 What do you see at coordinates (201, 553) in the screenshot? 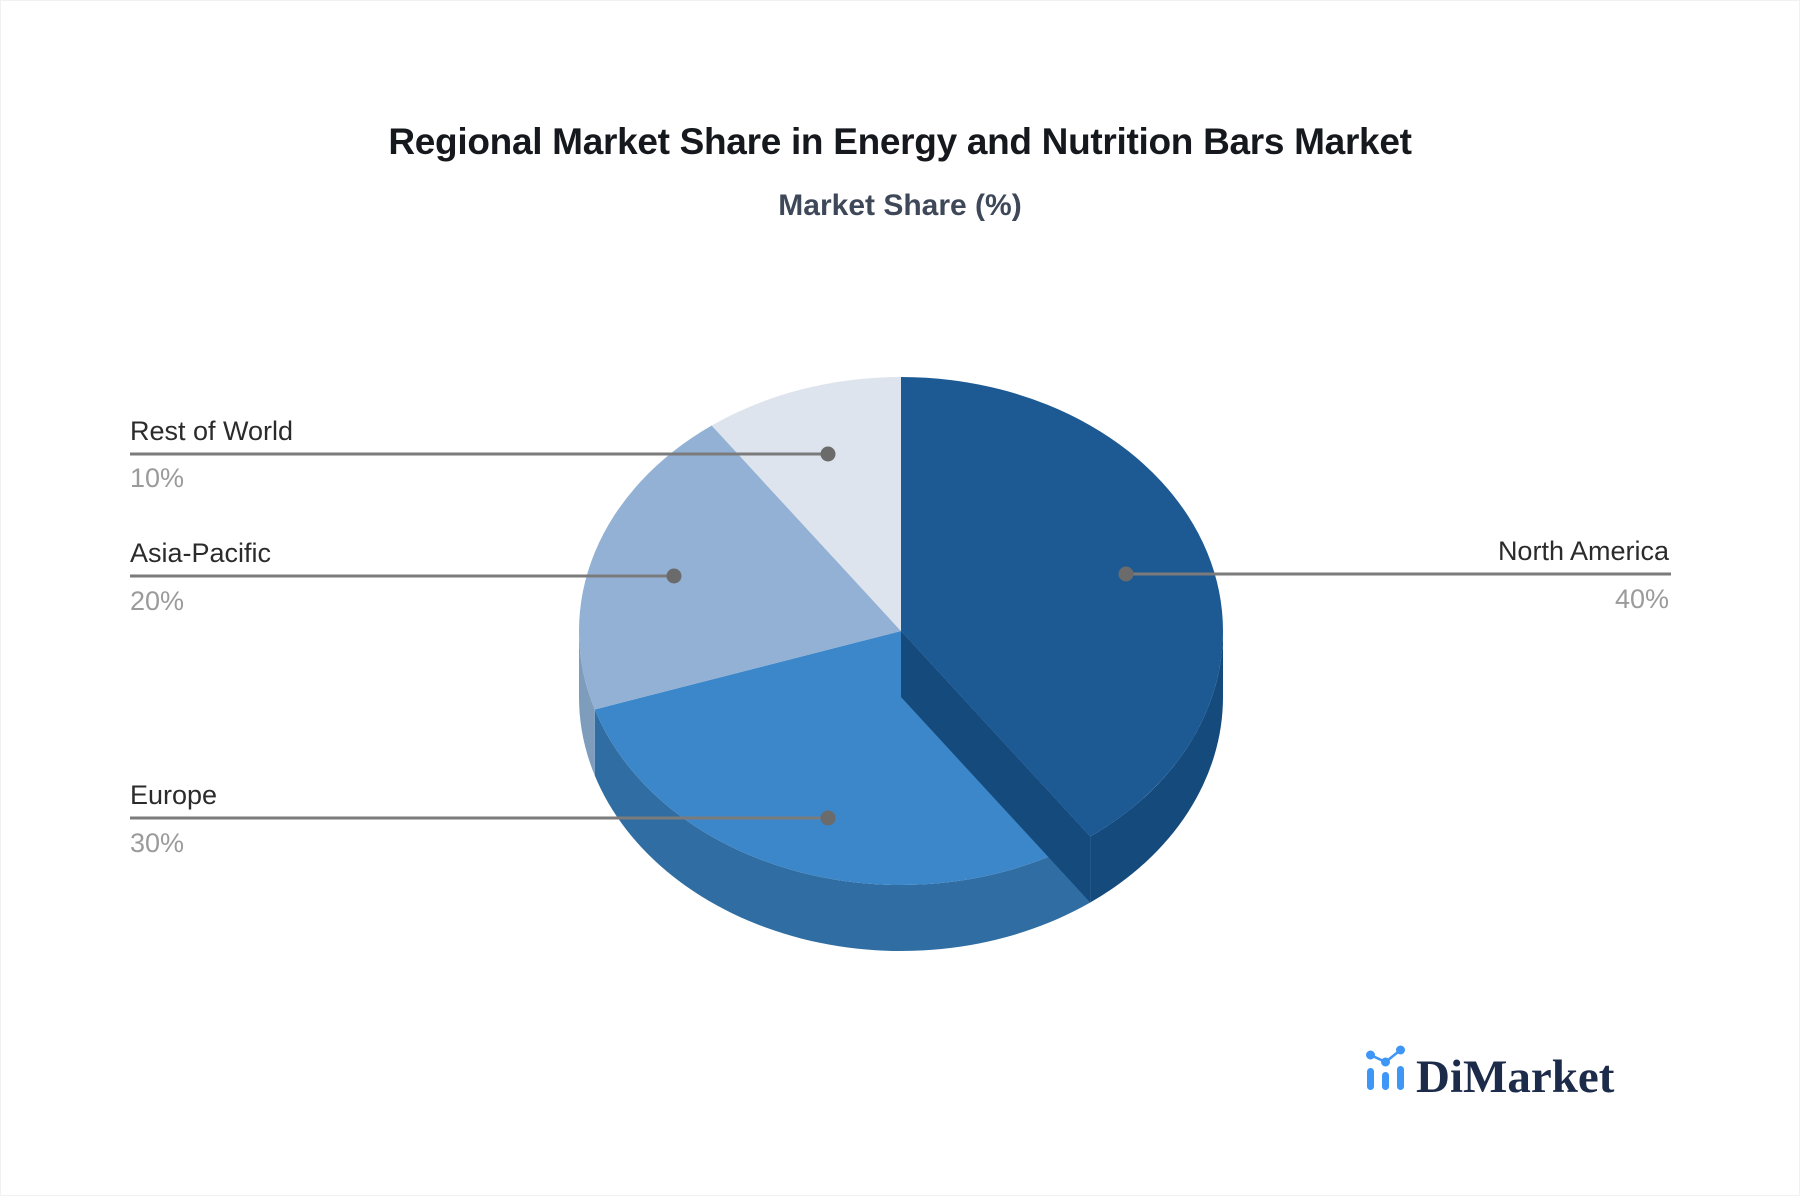
I see `label-asia-pacific-name: Asia-Pacific` at bounding box center [201, 553].